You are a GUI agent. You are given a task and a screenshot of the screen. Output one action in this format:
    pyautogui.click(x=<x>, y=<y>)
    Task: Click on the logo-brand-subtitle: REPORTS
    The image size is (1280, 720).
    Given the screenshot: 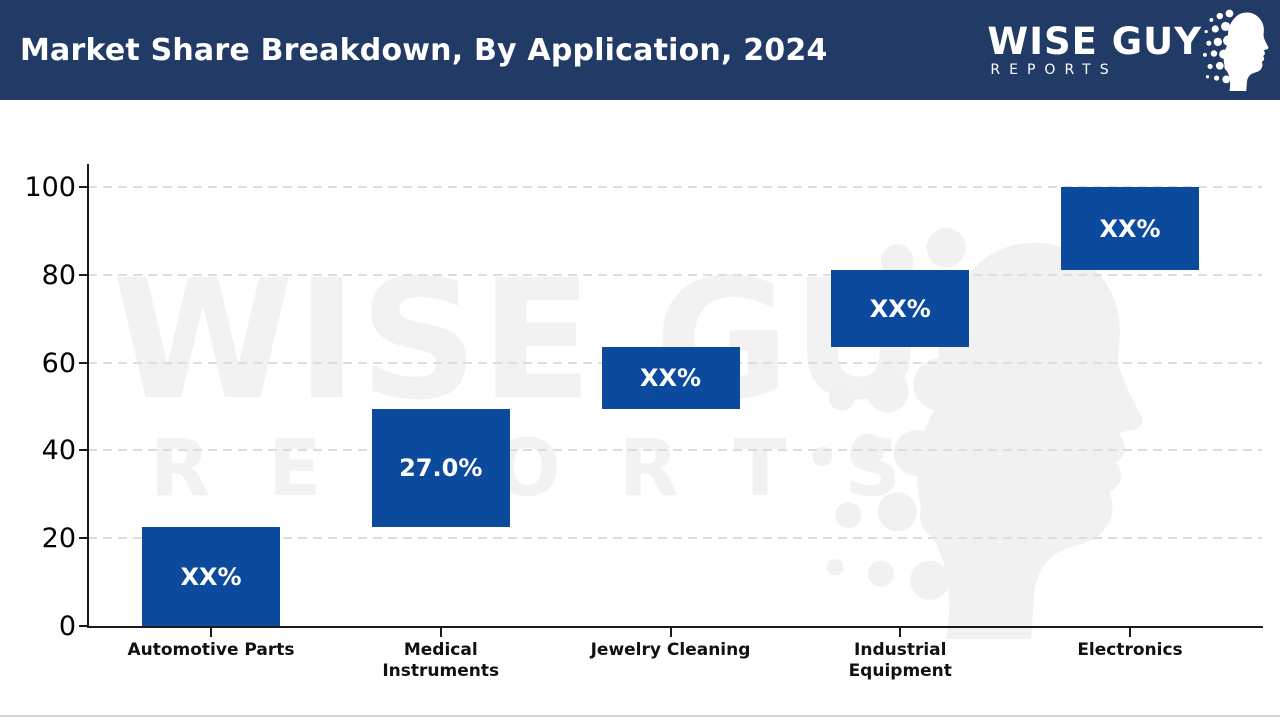 What is the action you would take?
    pyautogui.click(x=1054, y=70)
    